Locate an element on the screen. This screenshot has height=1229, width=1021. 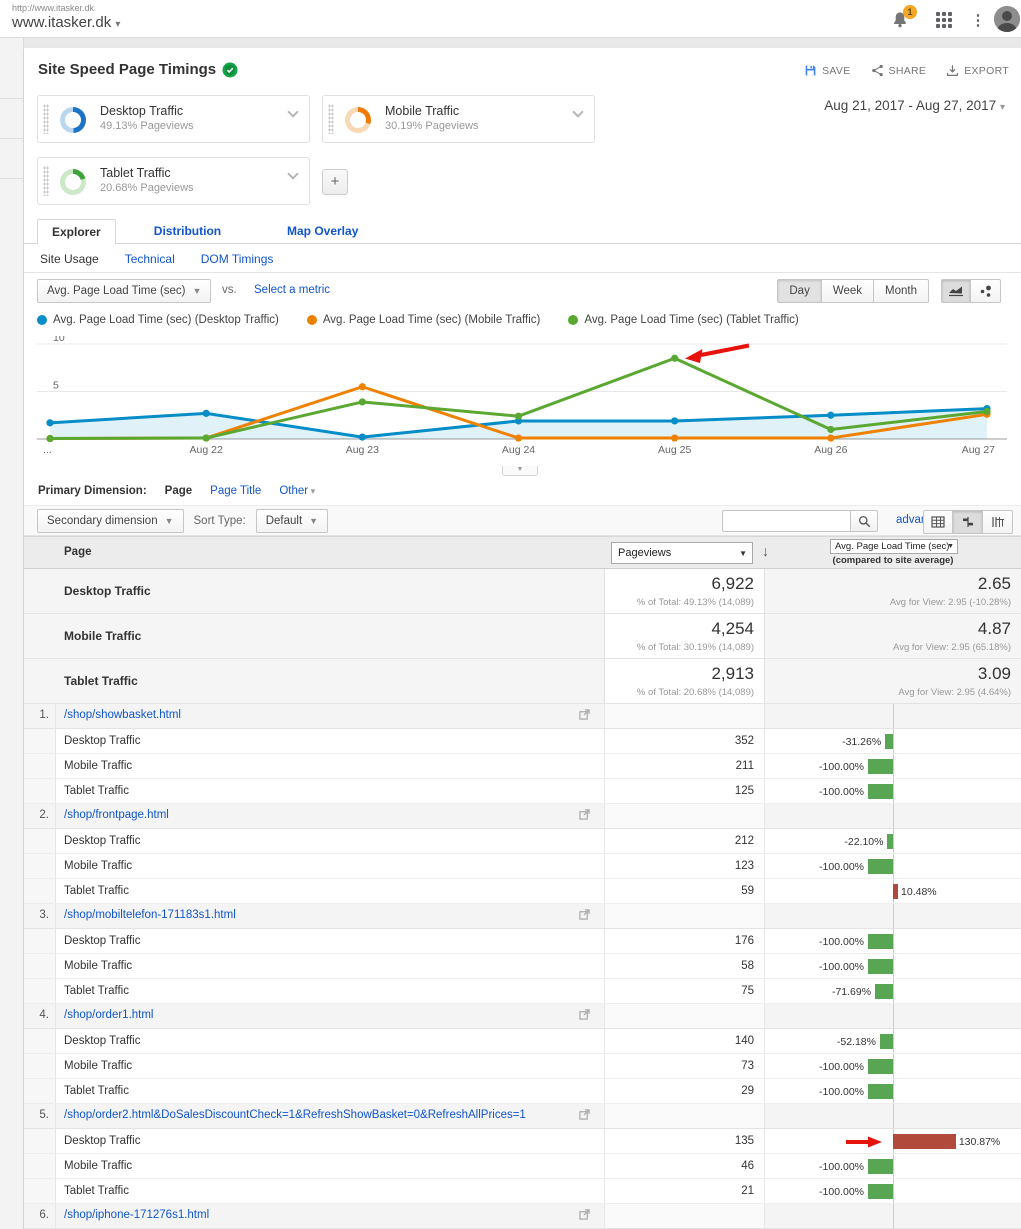
pageviews-value: 135 is located at coordinates (744, 1141).